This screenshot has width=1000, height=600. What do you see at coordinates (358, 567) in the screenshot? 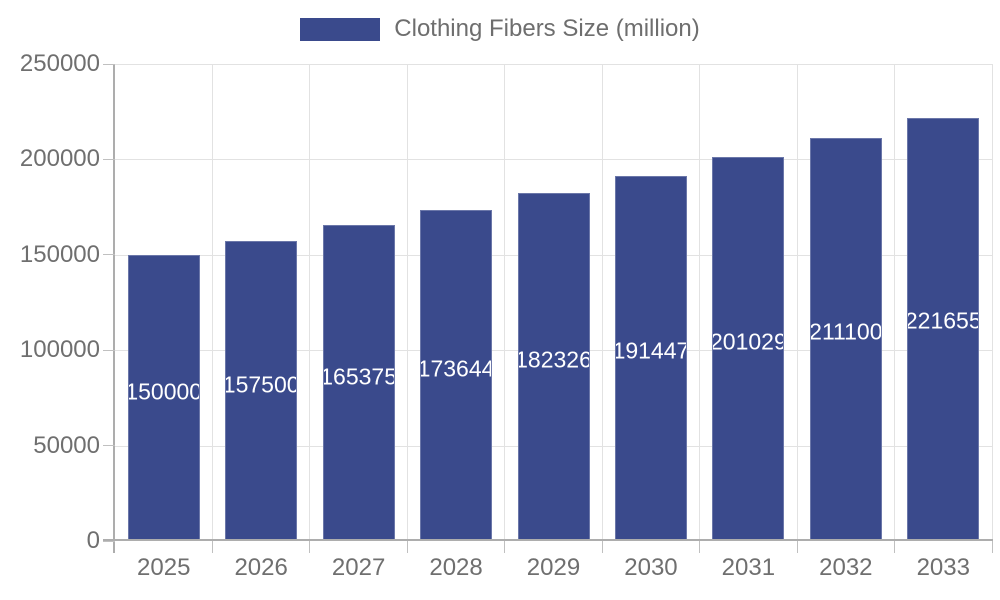
I see `x-tick-label: 2027` at bounding box center [358, 567].